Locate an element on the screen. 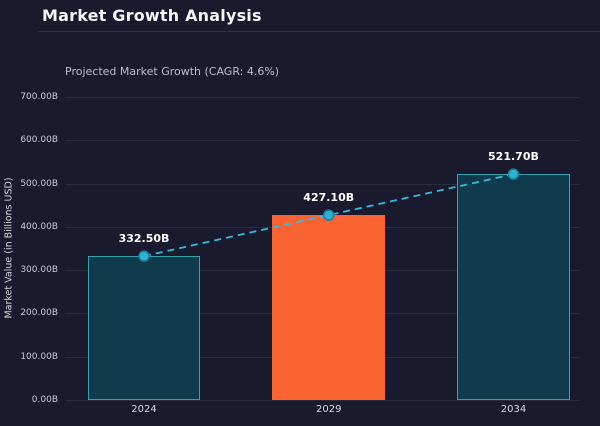 The height and width of the screenshot is (426, 600). bar-2034 is located at coordinates (513, 287).